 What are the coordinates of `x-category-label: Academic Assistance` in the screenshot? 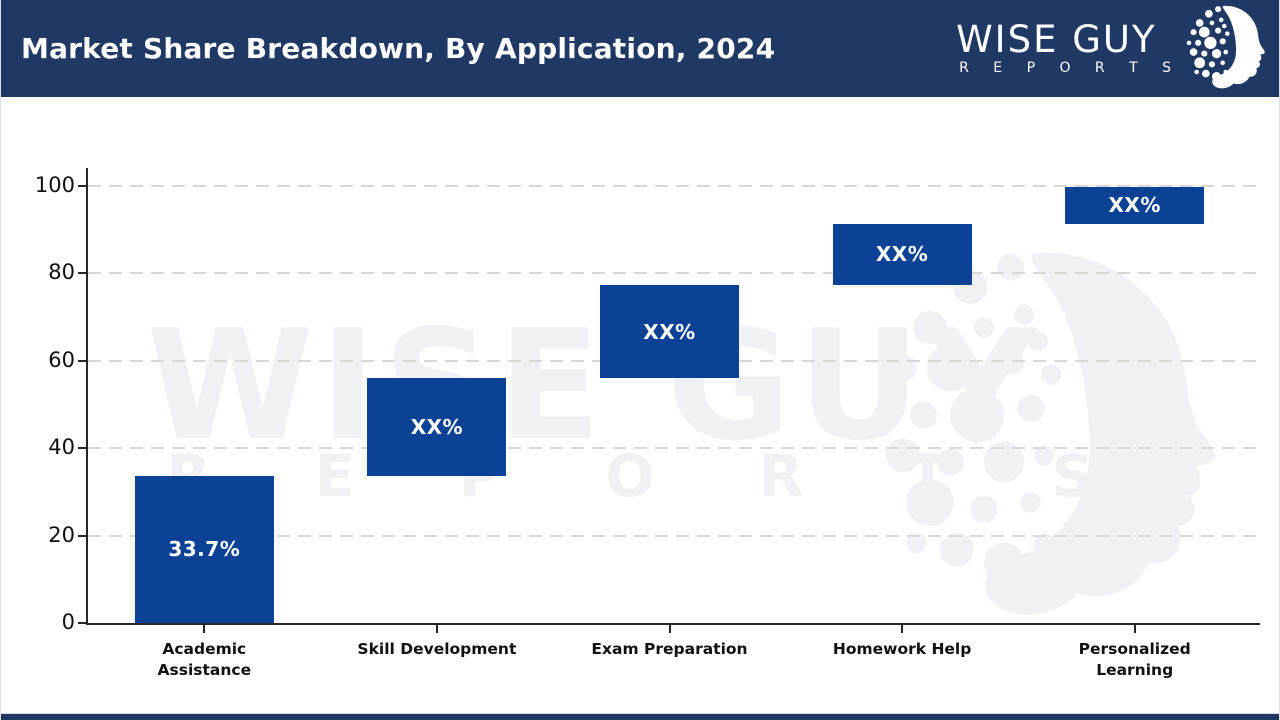 It's located at (204, 660).